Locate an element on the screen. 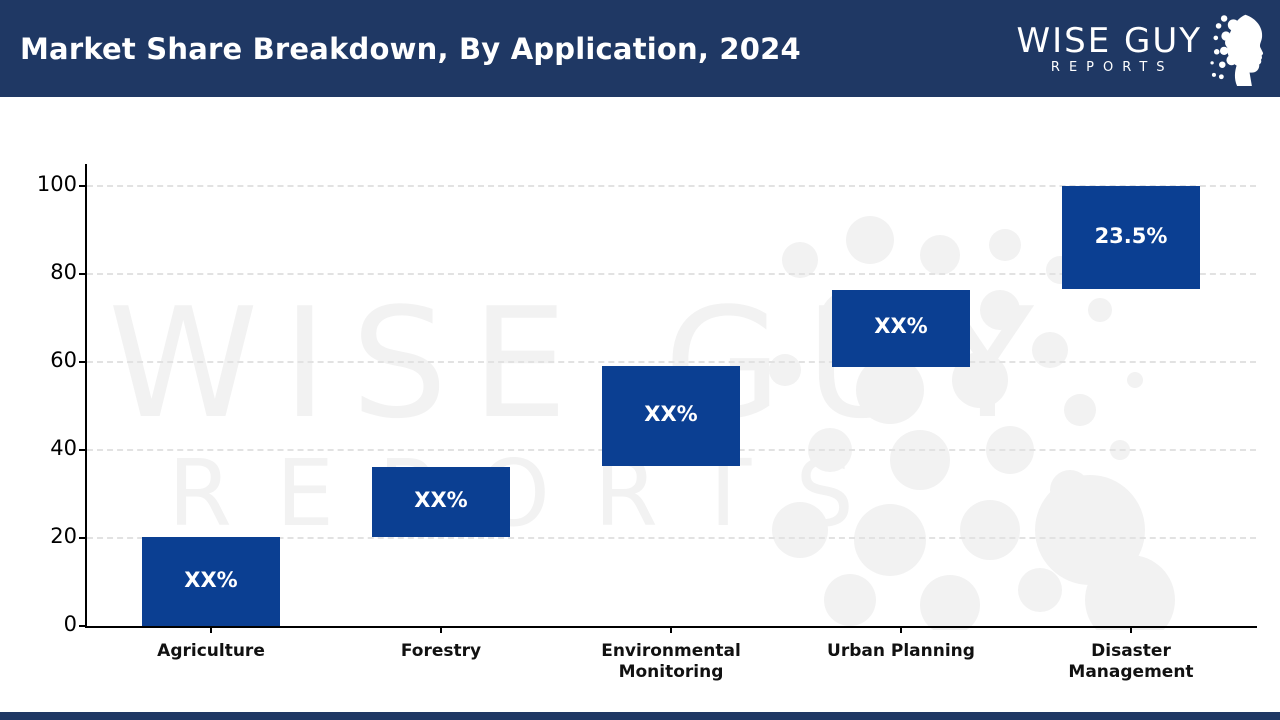 The image size is (1280, 720). y-tick-label: 0 is located at coordinates (70, 624).